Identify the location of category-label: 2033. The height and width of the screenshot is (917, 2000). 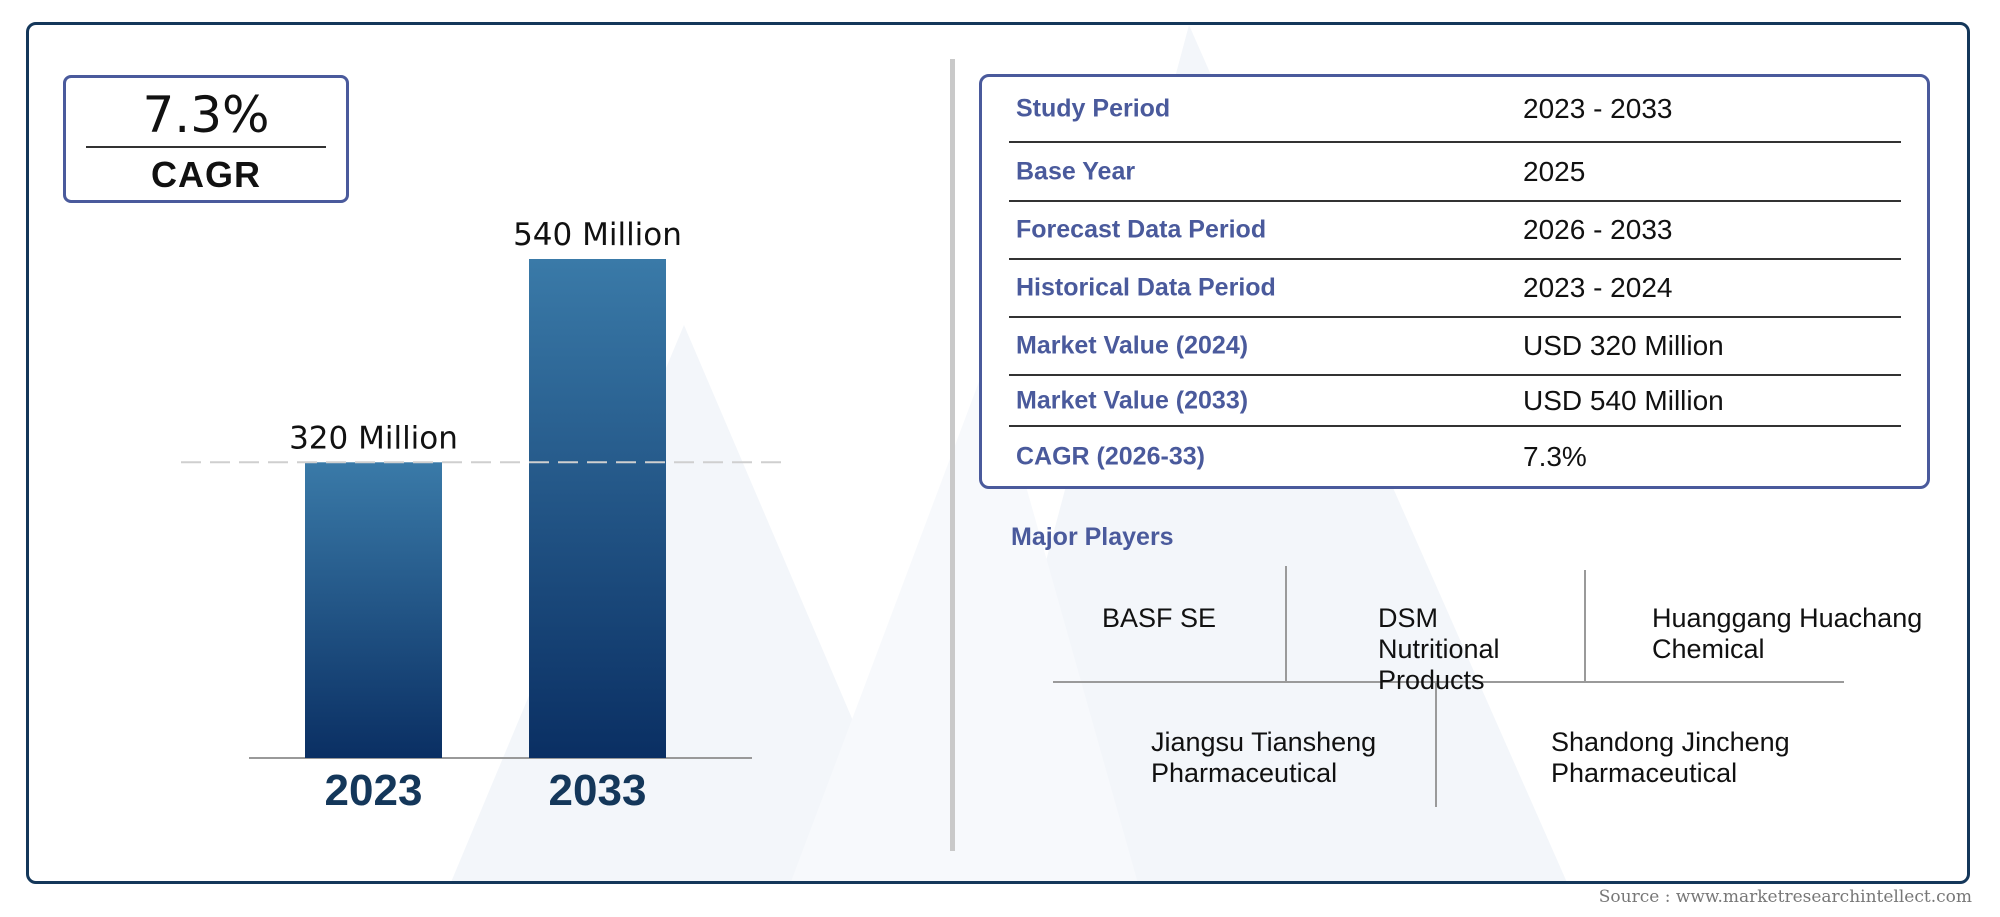
(598, 790).